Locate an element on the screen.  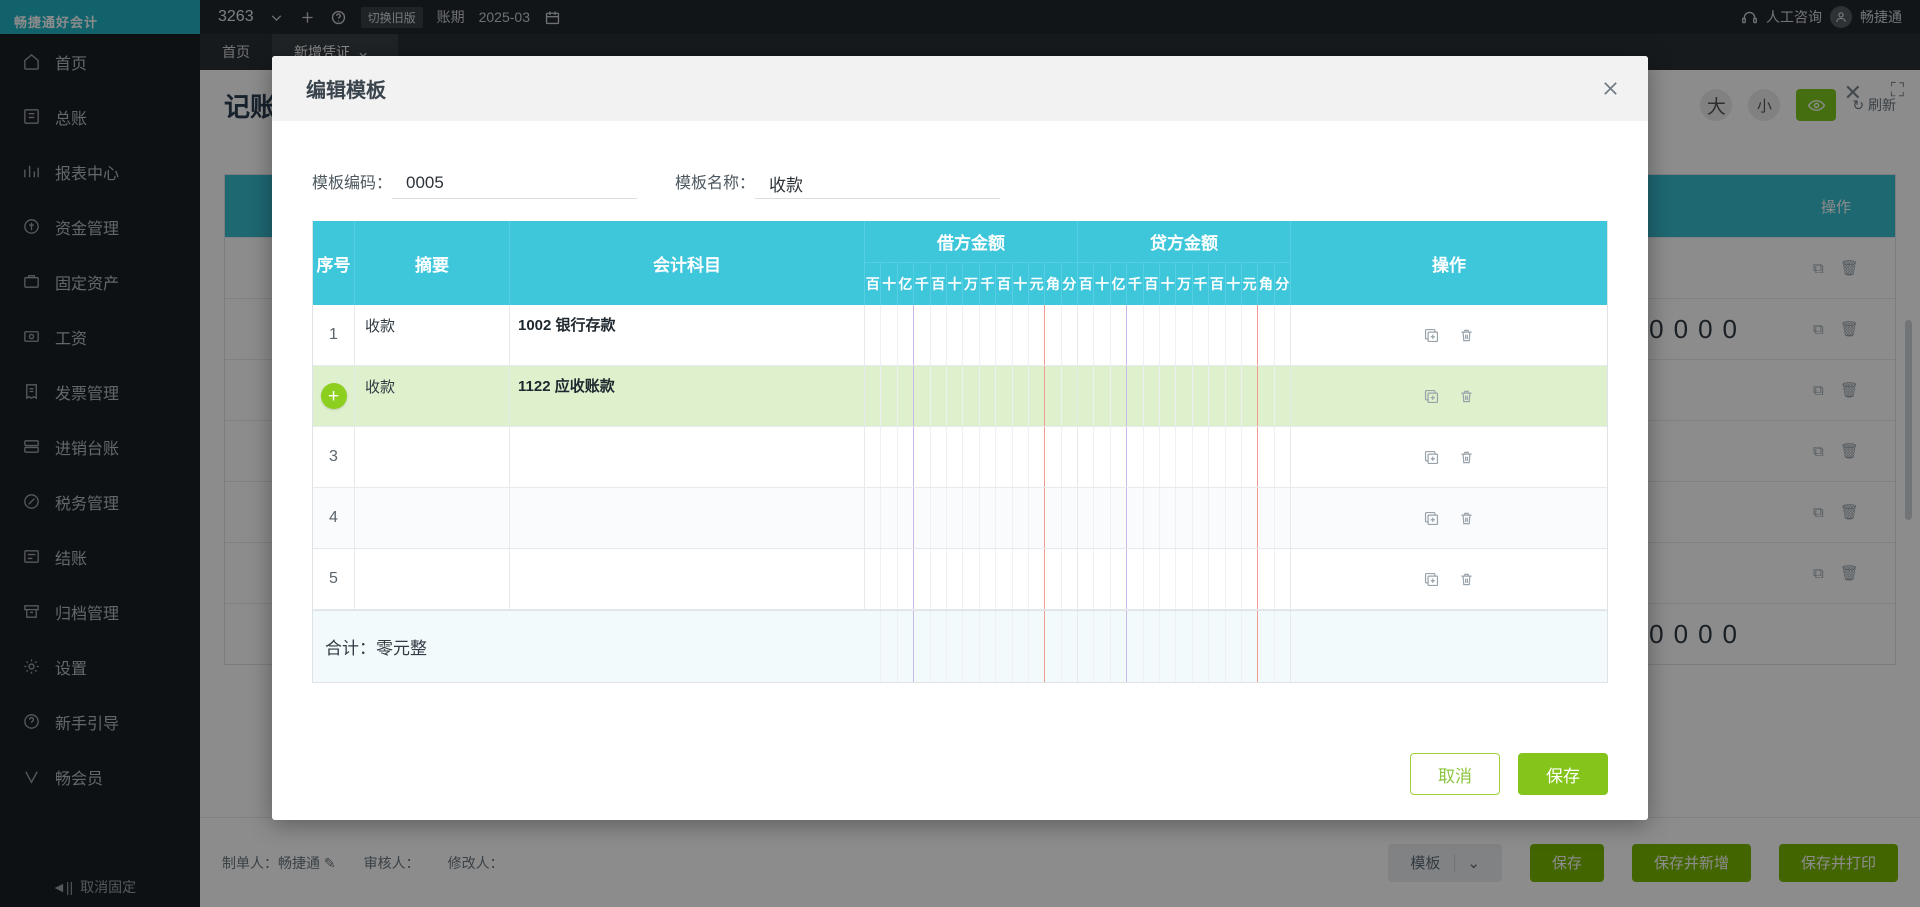
switch-legacy-button: 切换旧版 is located at coordinates (391, 17).